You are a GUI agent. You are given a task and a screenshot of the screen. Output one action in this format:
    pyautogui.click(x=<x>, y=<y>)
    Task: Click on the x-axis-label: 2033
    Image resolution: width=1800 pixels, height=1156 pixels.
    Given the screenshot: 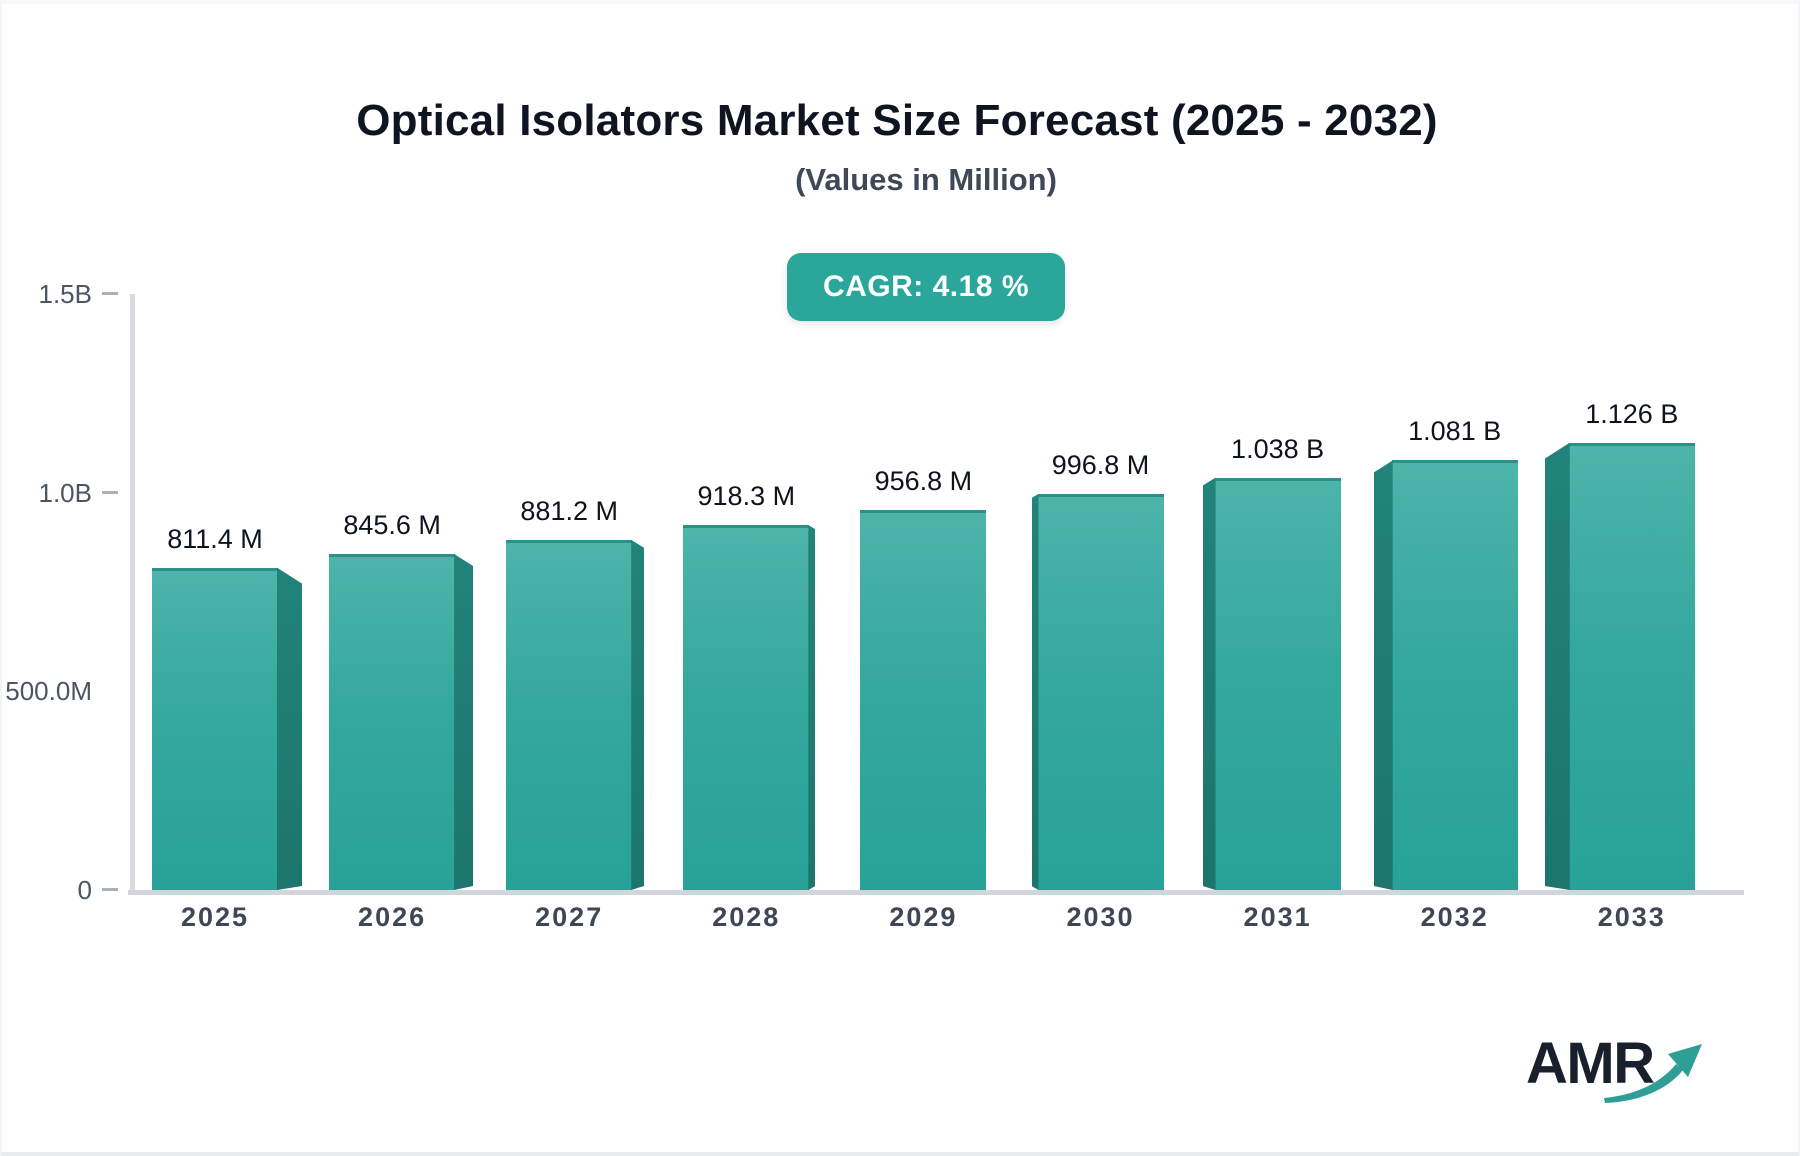 What is the action you would take?
    pyautogui.click(x=1631, y=917)
    